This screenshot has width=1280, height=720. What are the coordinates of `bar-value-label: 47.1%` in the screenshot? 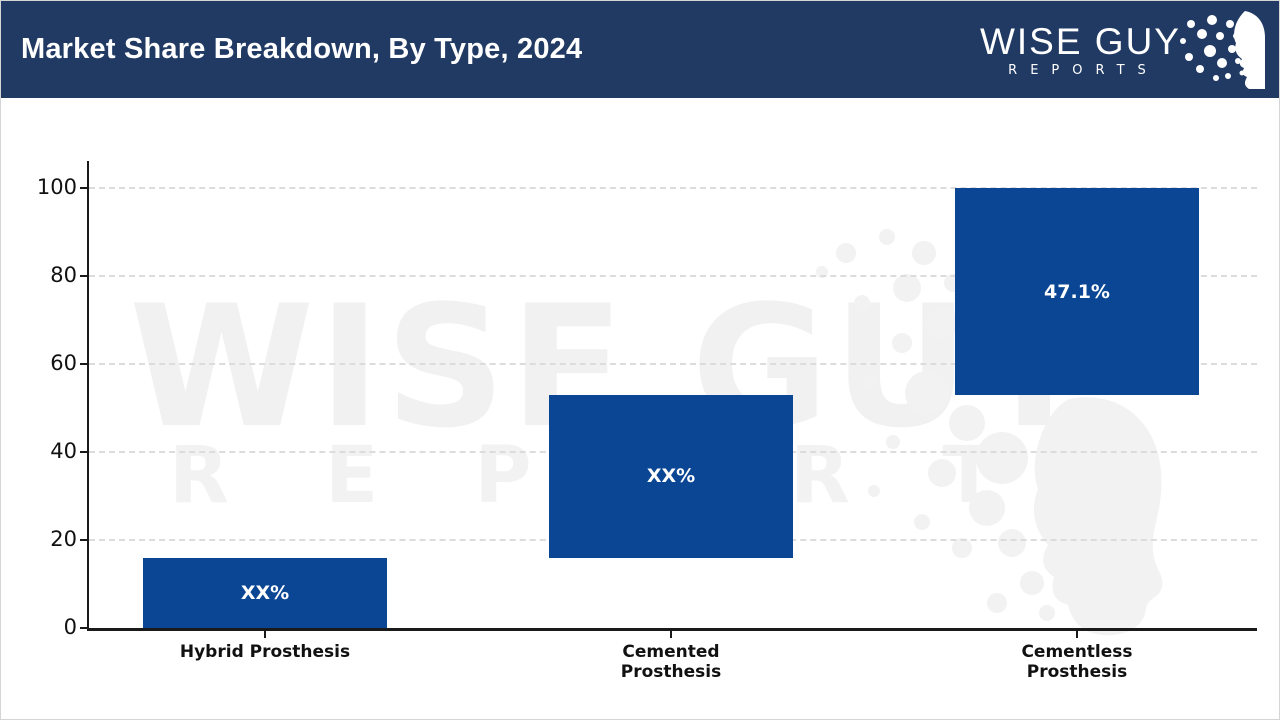 It's located at (1077, 291).